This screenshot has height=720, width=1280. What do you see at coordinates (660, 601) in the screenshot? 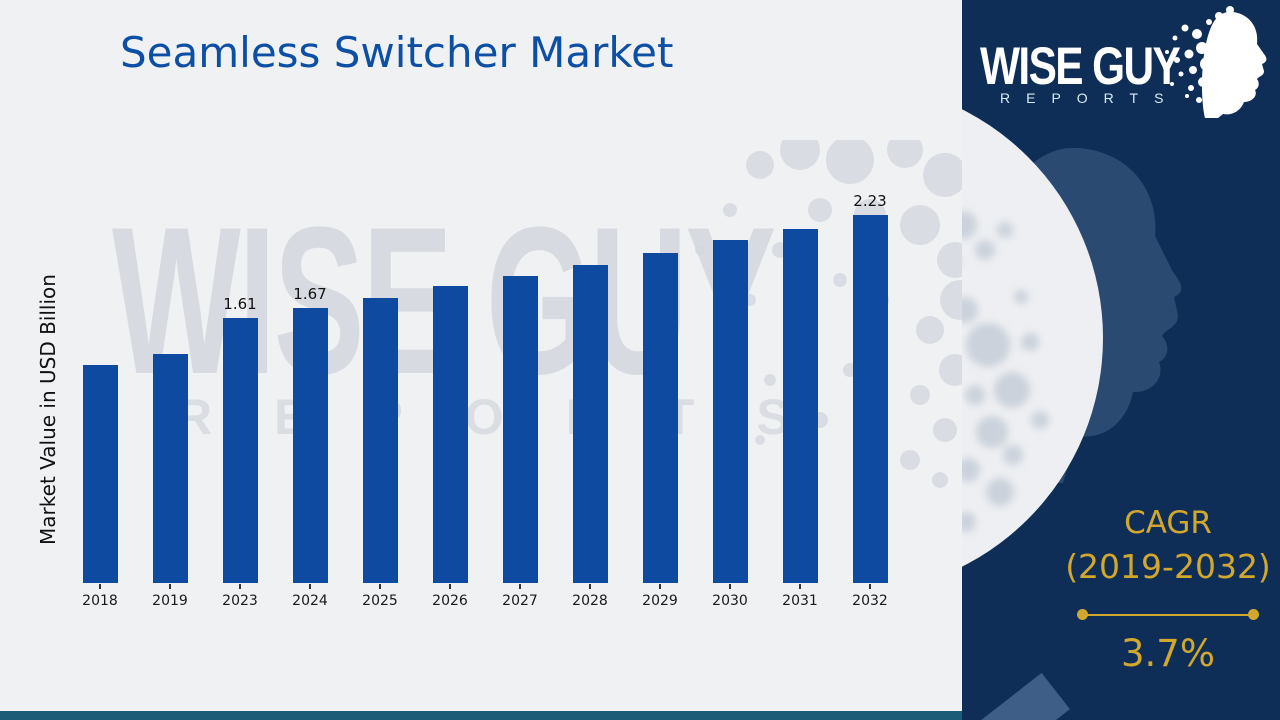
I see `x-tick-label-2029: 2029` at bounding box center [660, 601].